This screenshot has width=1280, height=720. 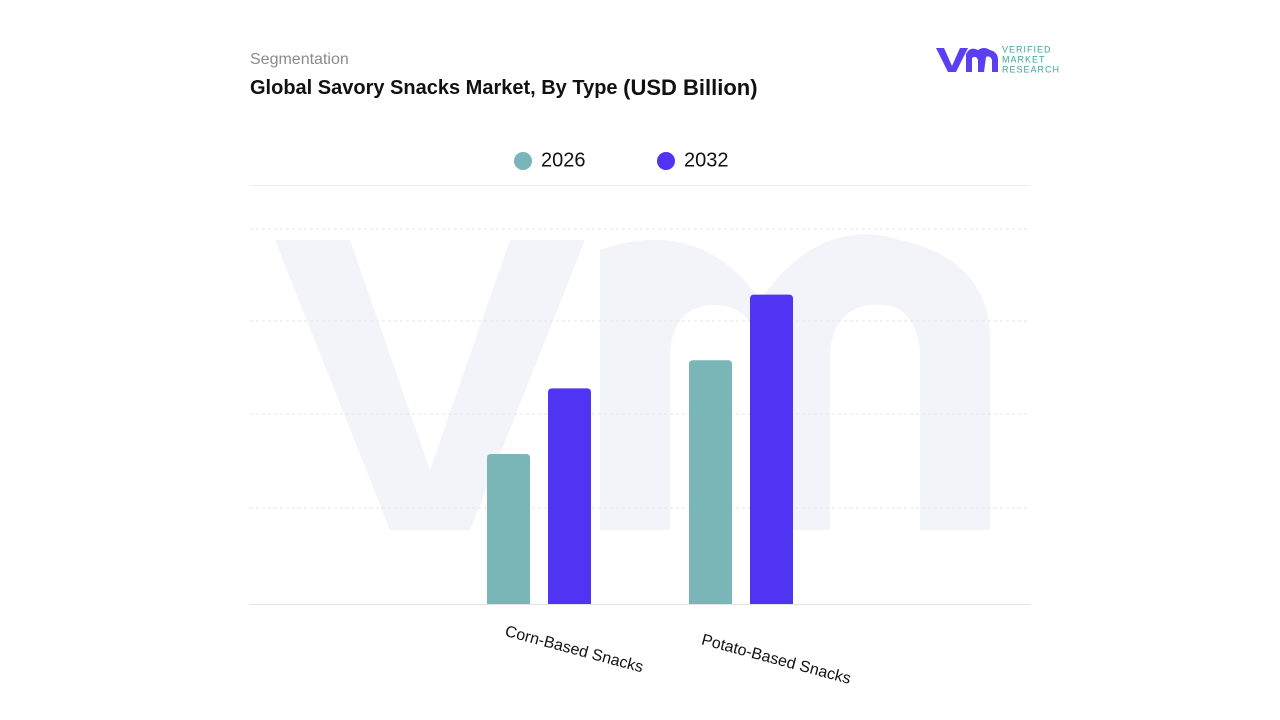 I want to click on title-main: Global Savory Snacks Market, By Type, so click(x=434, y=88).